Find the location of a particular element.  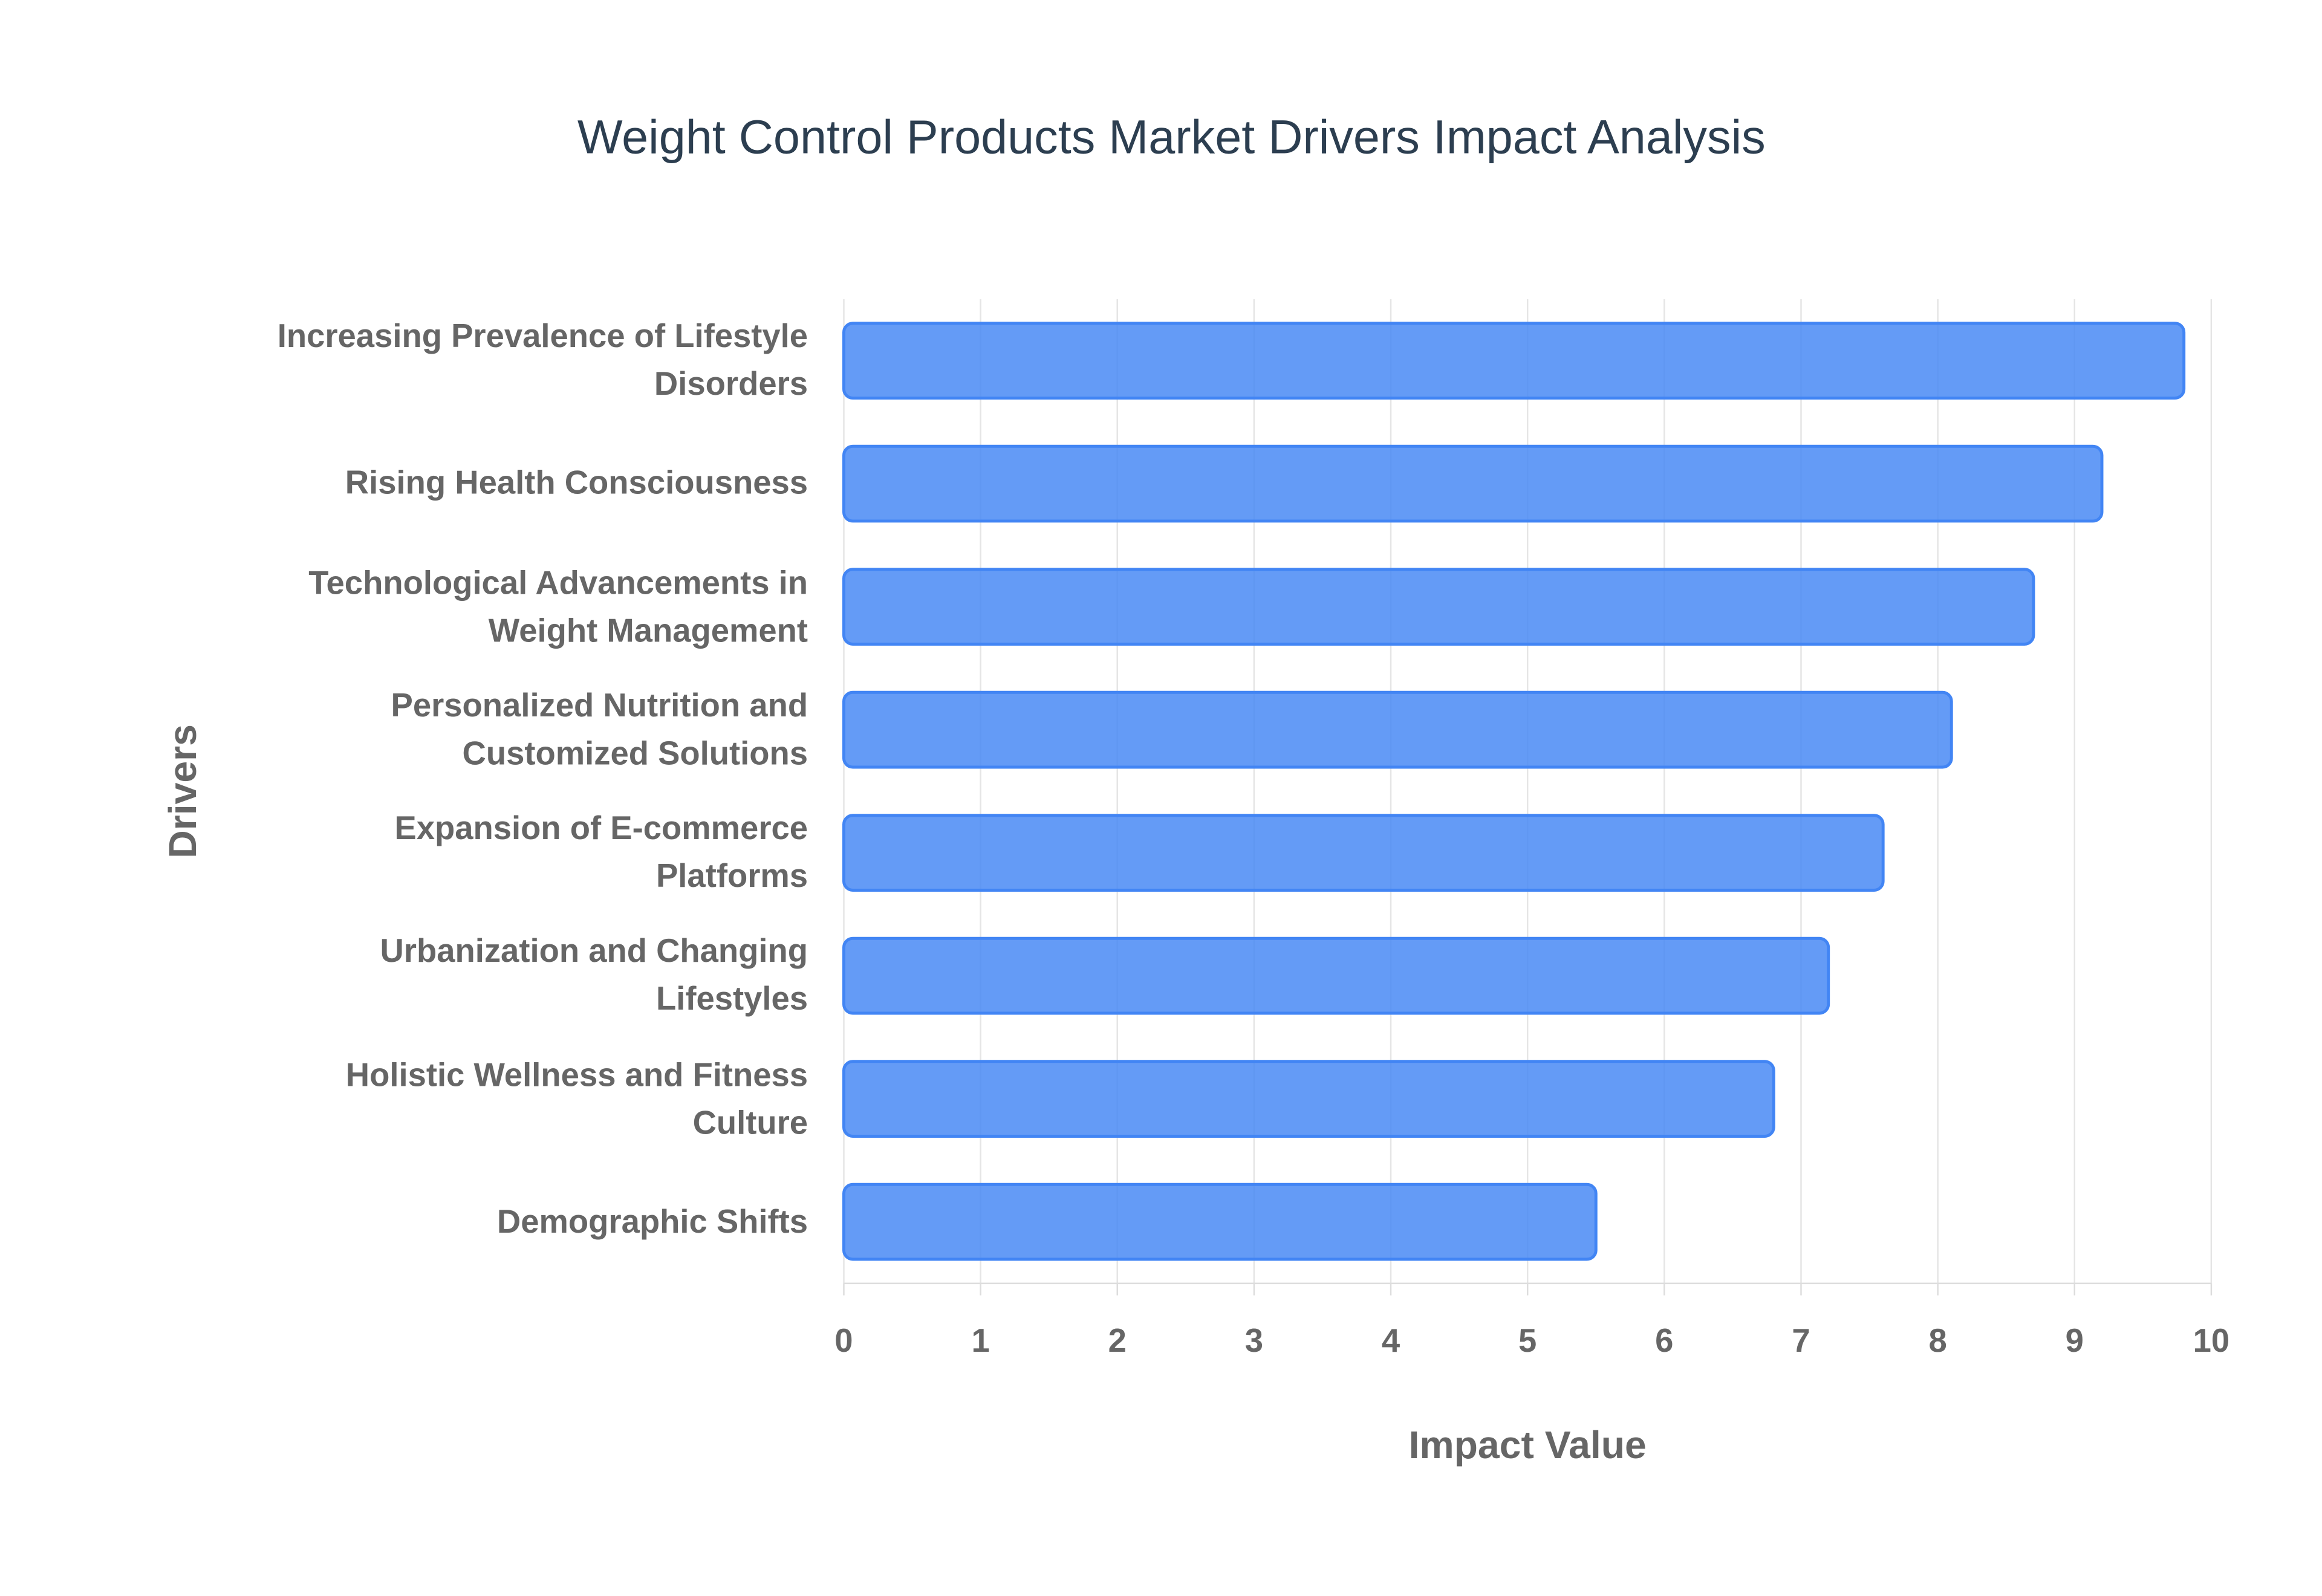

y-axis-title: Drivers is located at coordinates (182, 791).